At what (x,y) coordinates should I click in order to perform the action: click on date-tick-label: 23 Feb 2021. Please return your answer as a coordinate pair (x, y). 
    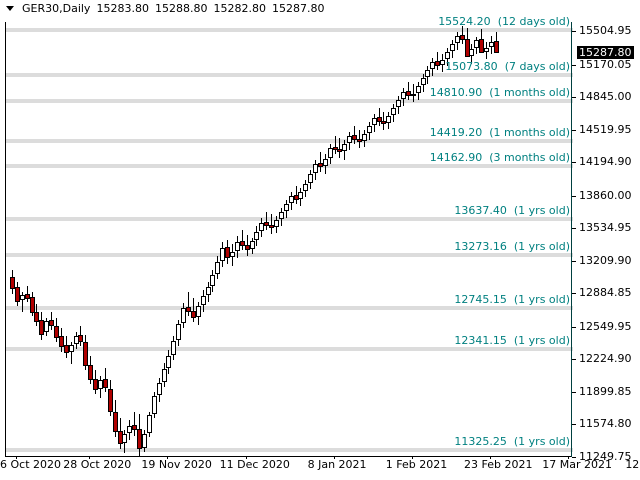
    Looking at the image, I should click on (498, 464).